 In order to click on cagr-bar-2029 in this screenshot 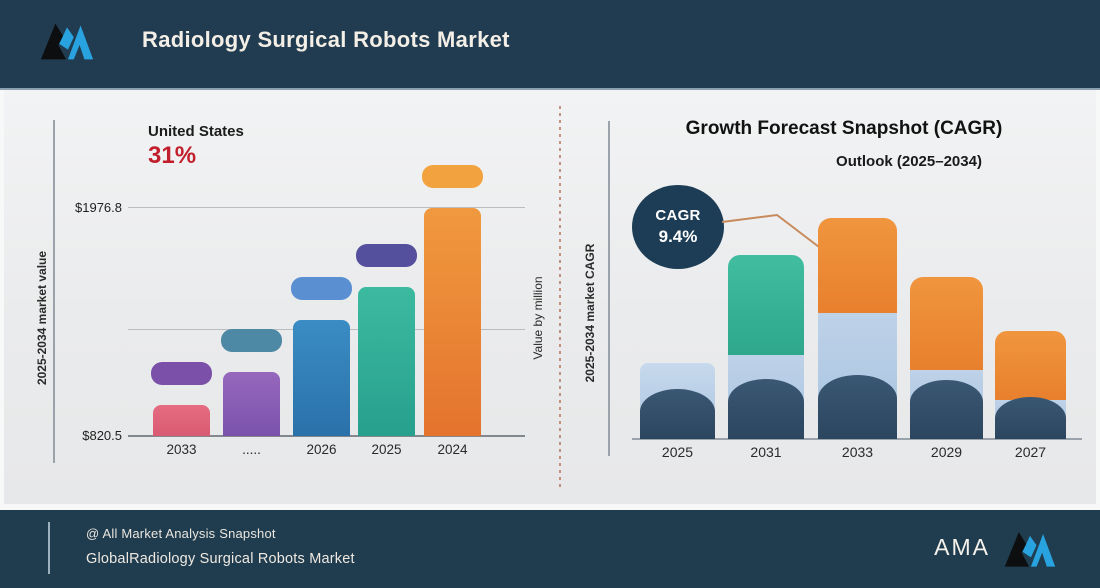, I will do `click(946, 358)`.